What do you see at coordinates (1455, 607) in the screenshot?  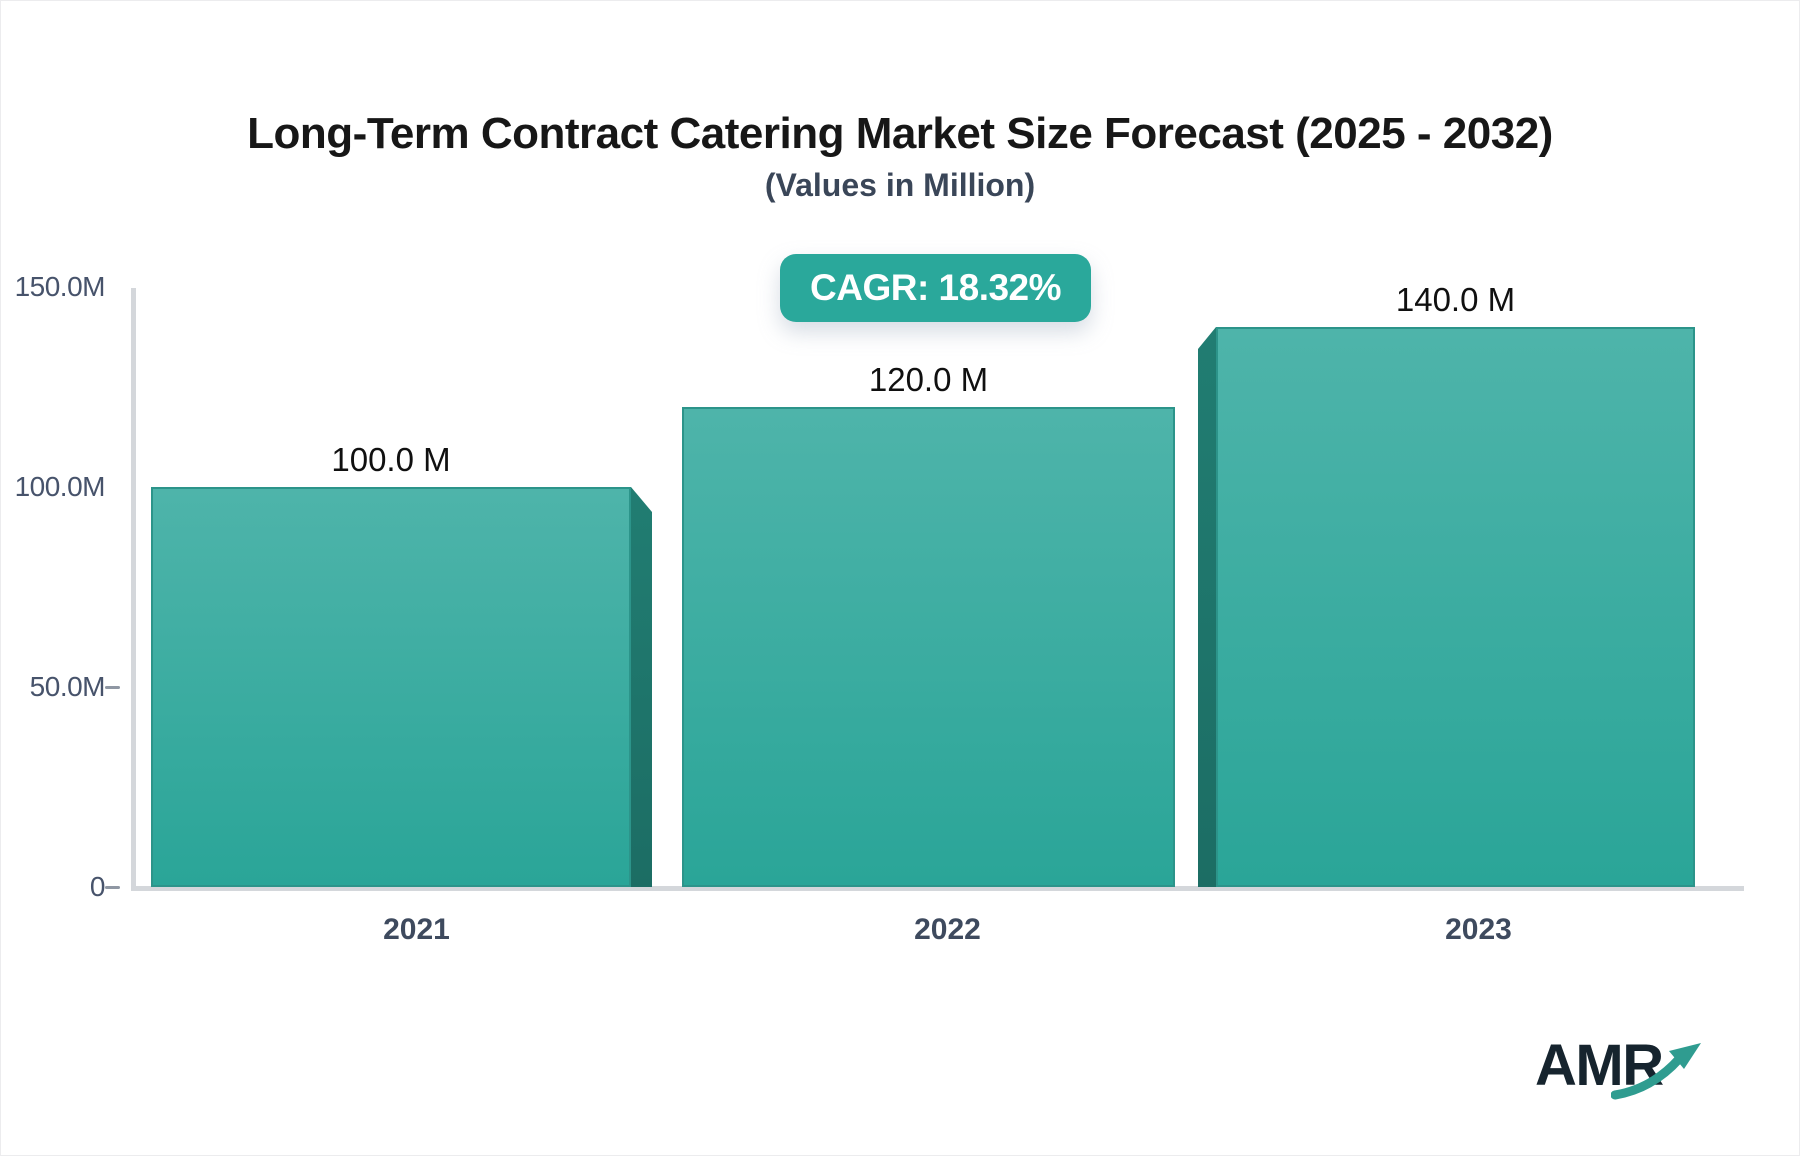 I see `bar-2023` at bounding box center [1455, 607].